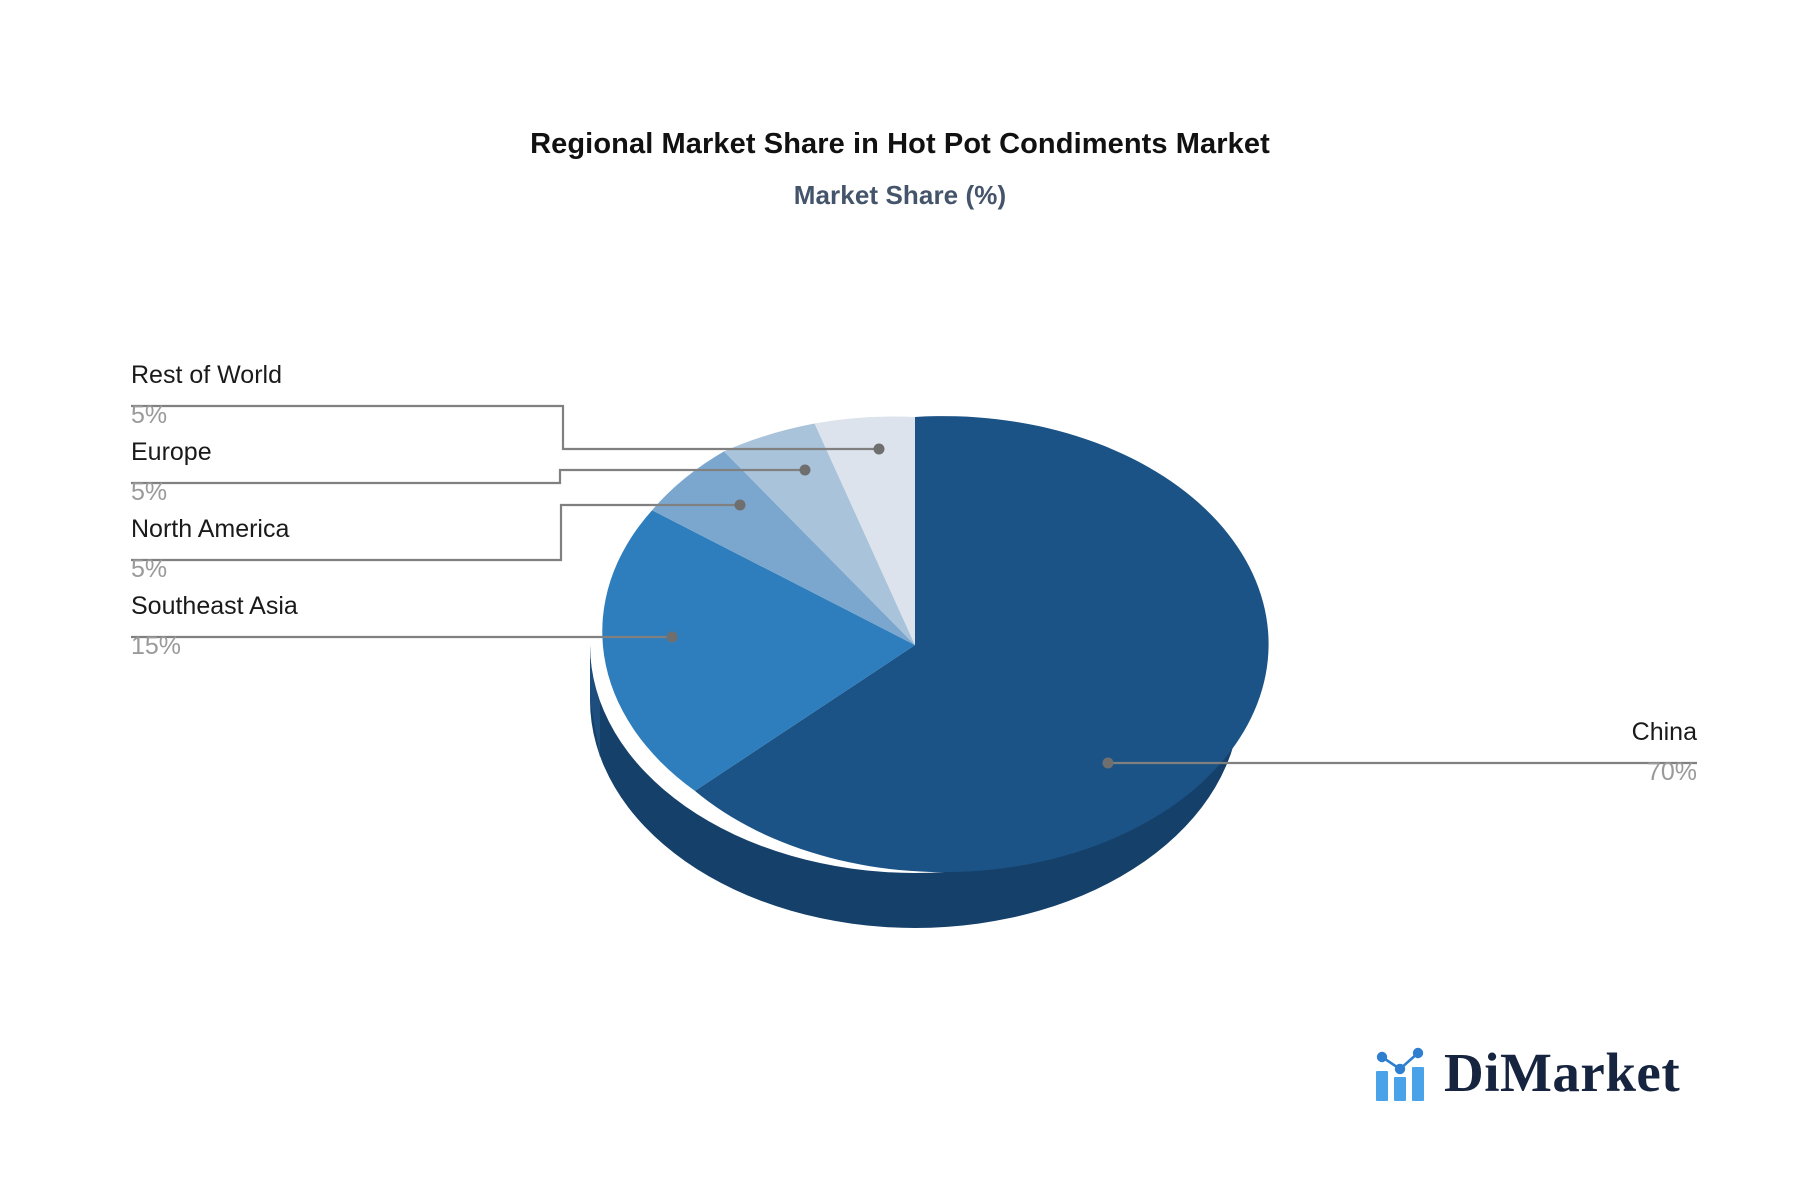  Describe the element at coordinates (672, 637) in the screenshot. I see `leader-dot-southeast-asia` at that location.